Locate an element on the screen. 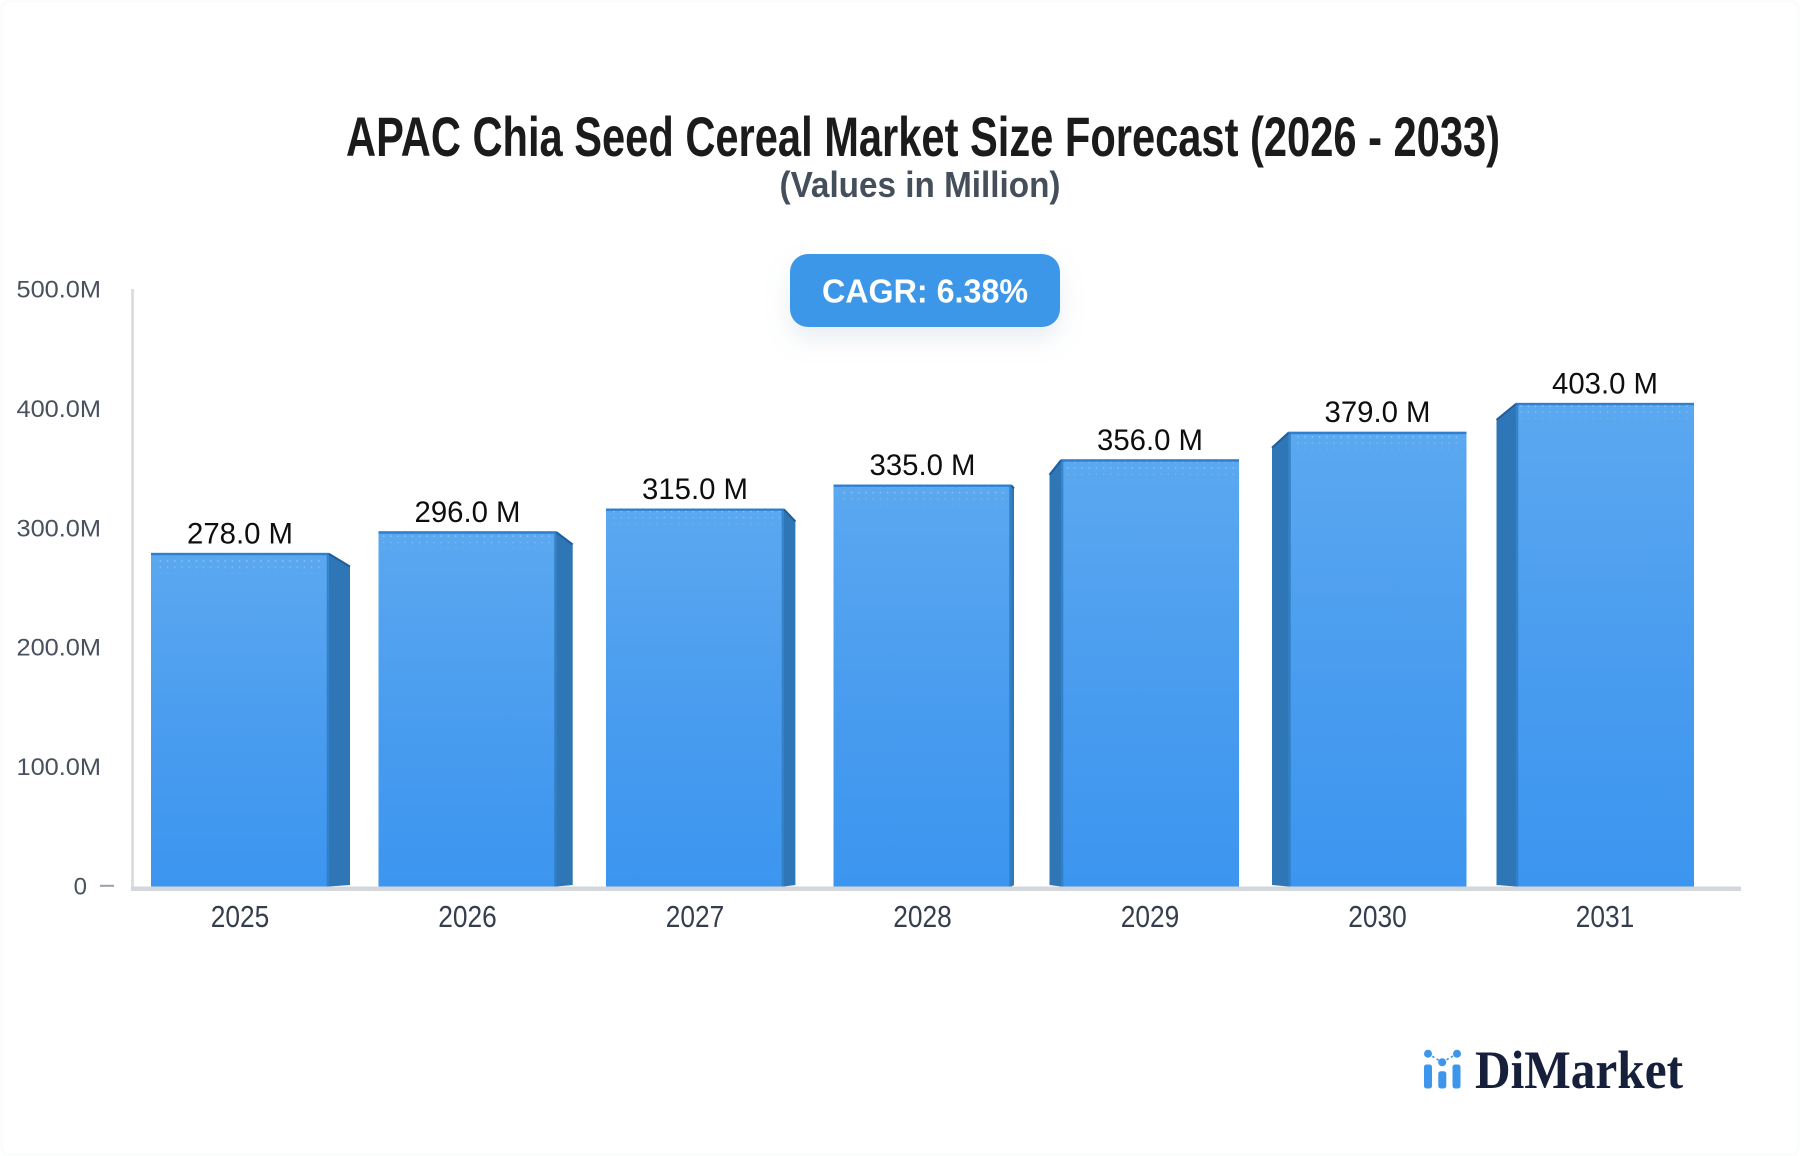 Image resolution: width=1800 pixels, height=1156 pixels. svg-text: 2027 is located at coordinates (695, 916).